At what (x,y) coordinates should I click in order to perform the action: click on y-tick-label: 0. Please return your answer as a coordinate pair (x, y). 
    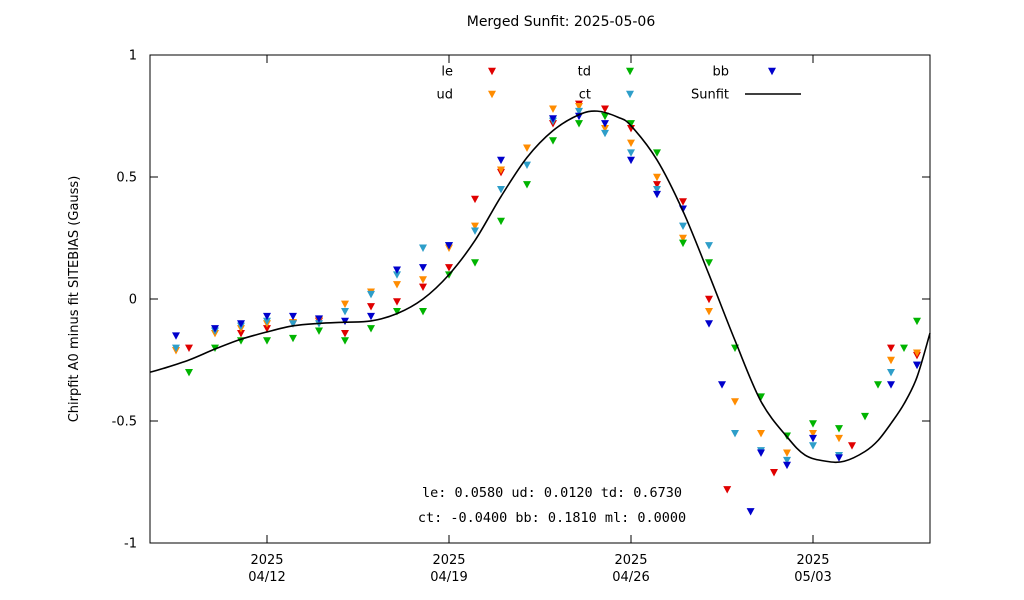
    Looking at the image, I should click on (133, 300).